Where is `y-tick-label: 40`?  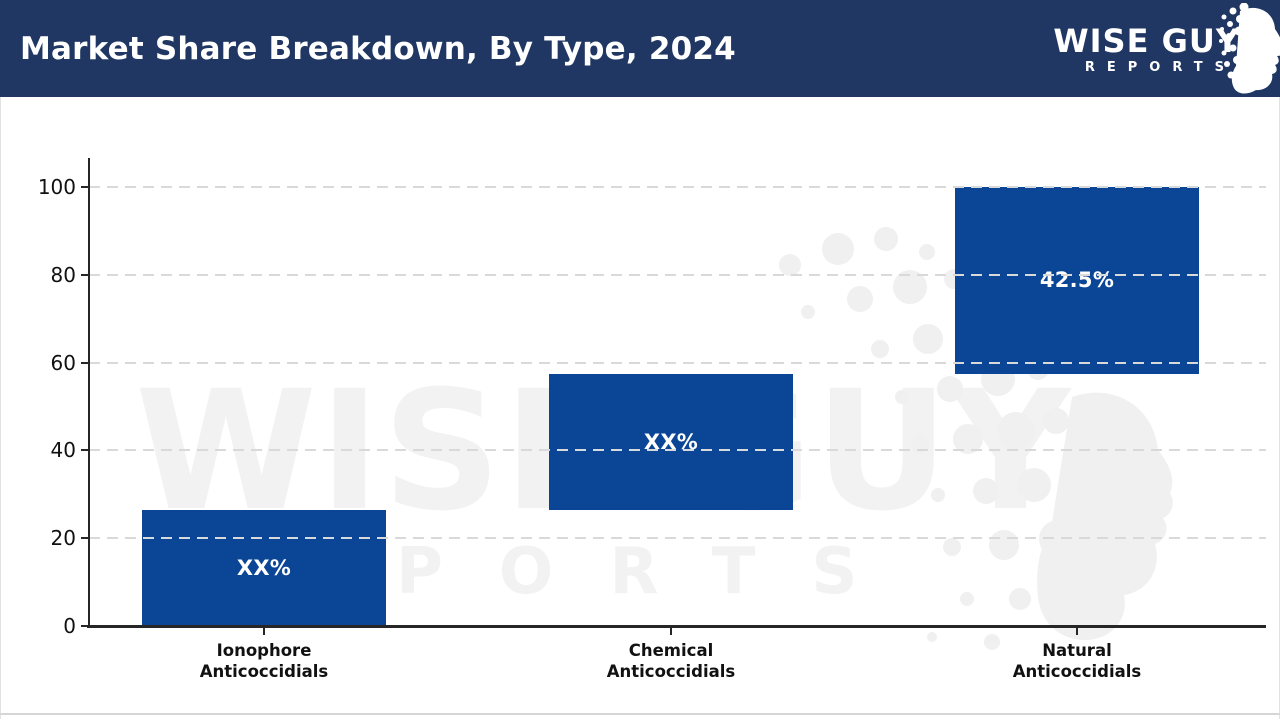 y-tick-label: 40 is located at coordinates (63, 450).